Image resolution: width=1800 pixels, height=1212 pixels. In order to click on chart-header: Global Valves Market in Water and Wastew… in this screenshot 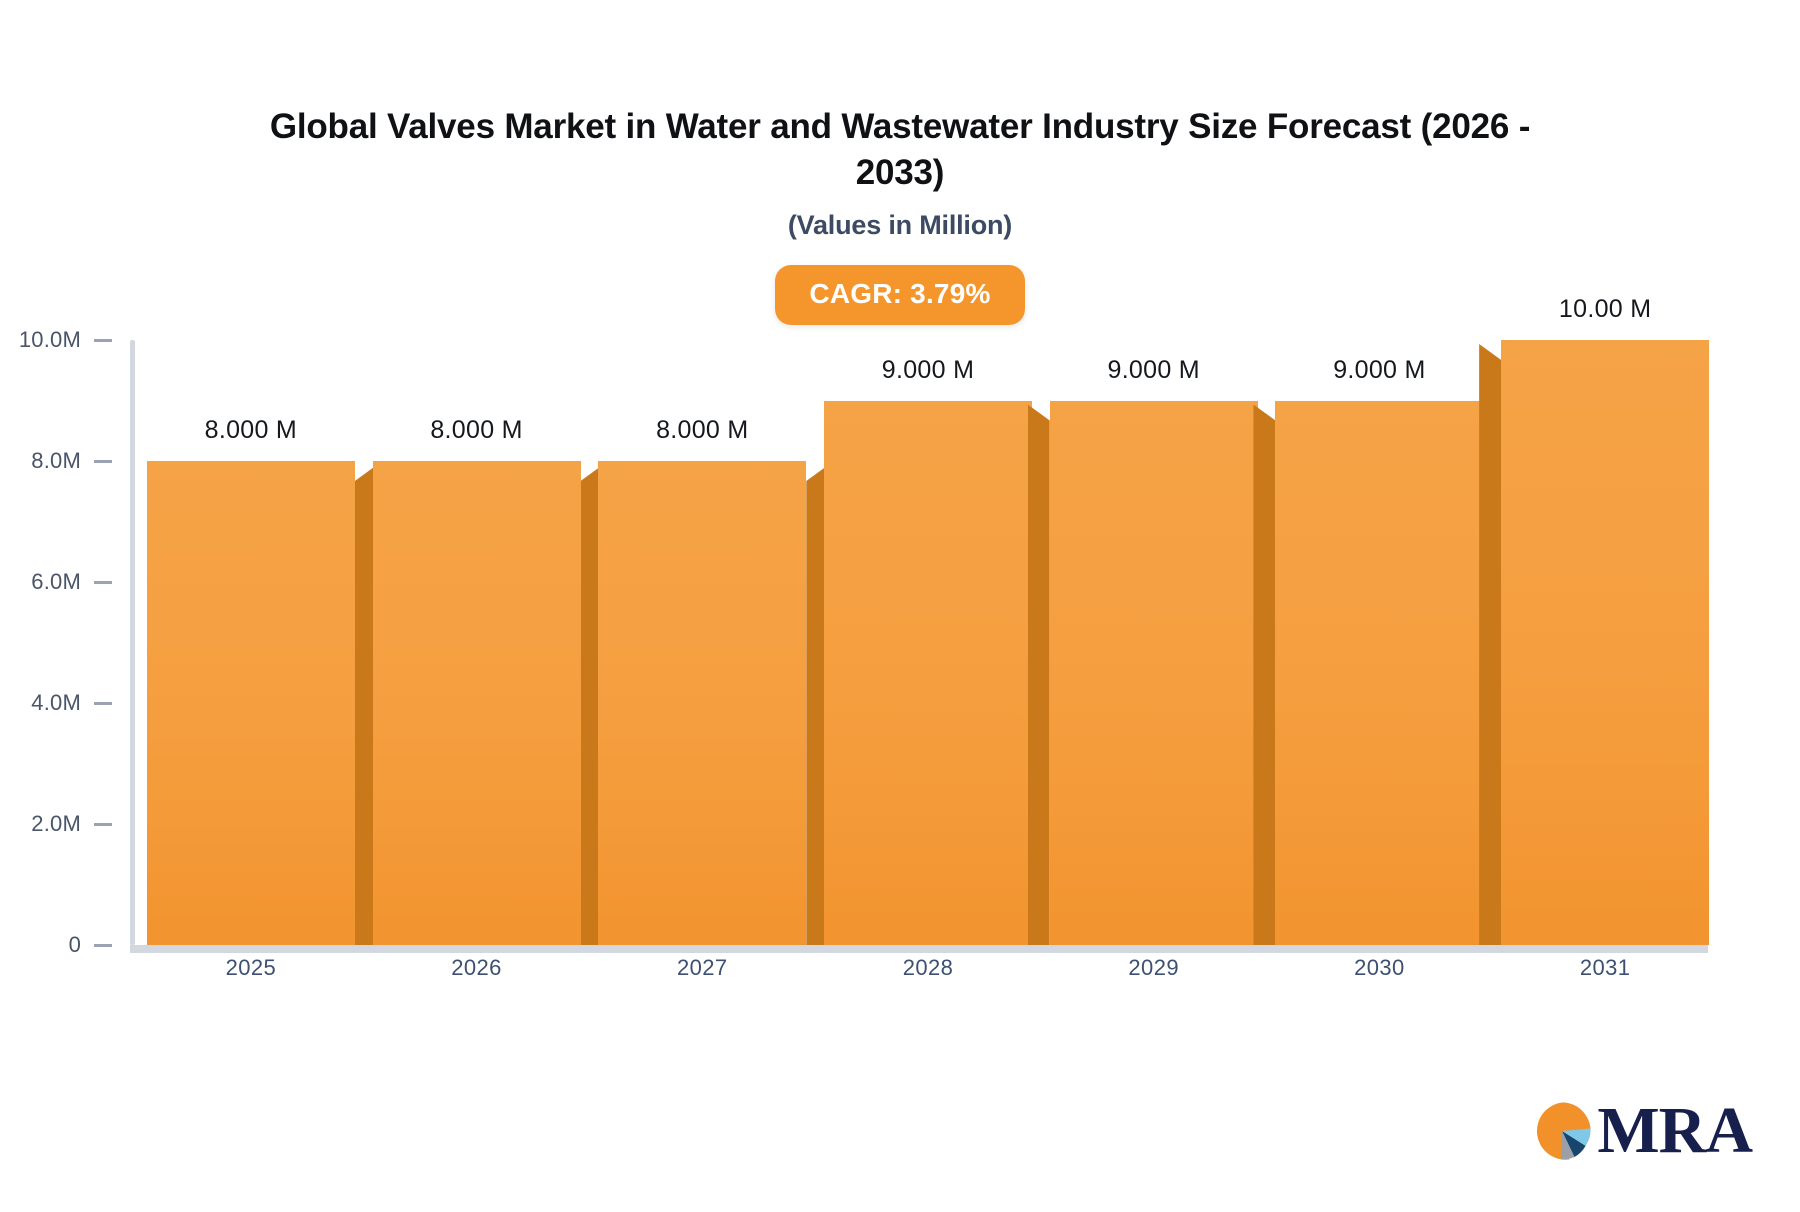, I will do `click(900, 172)`.